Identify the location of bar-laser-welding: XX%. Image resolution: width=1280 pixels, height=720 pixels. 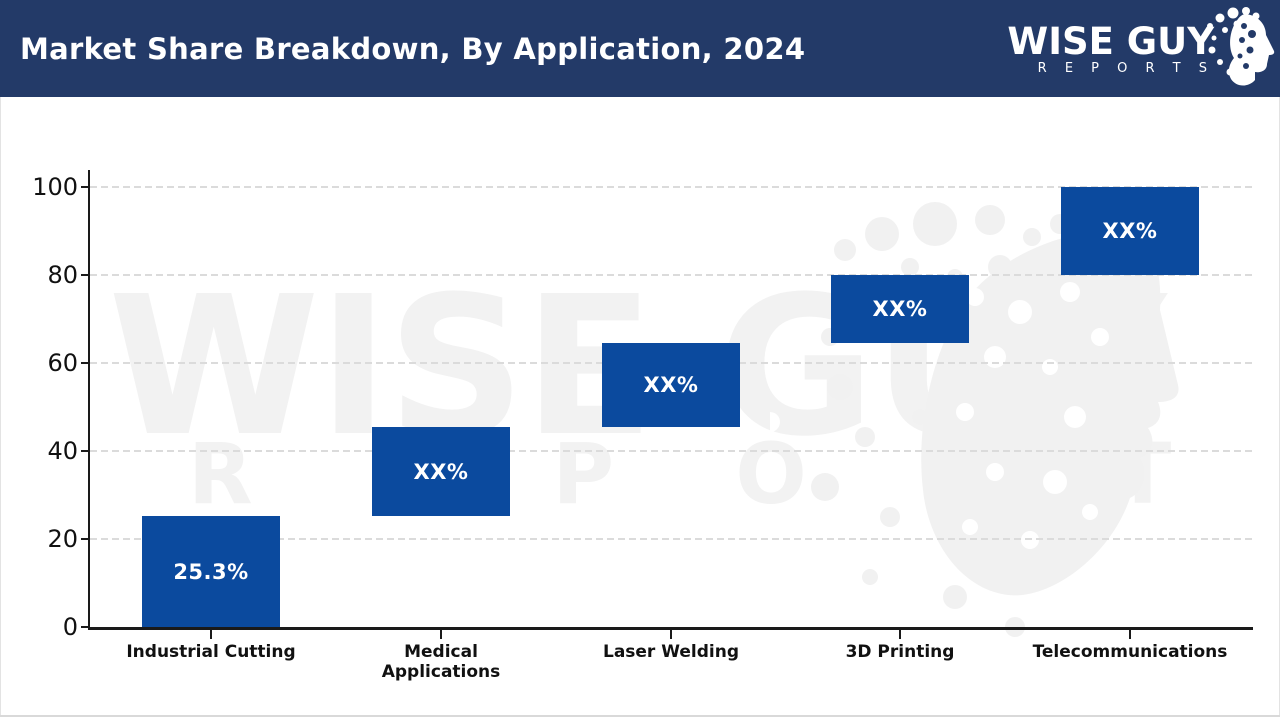
(671, 385).